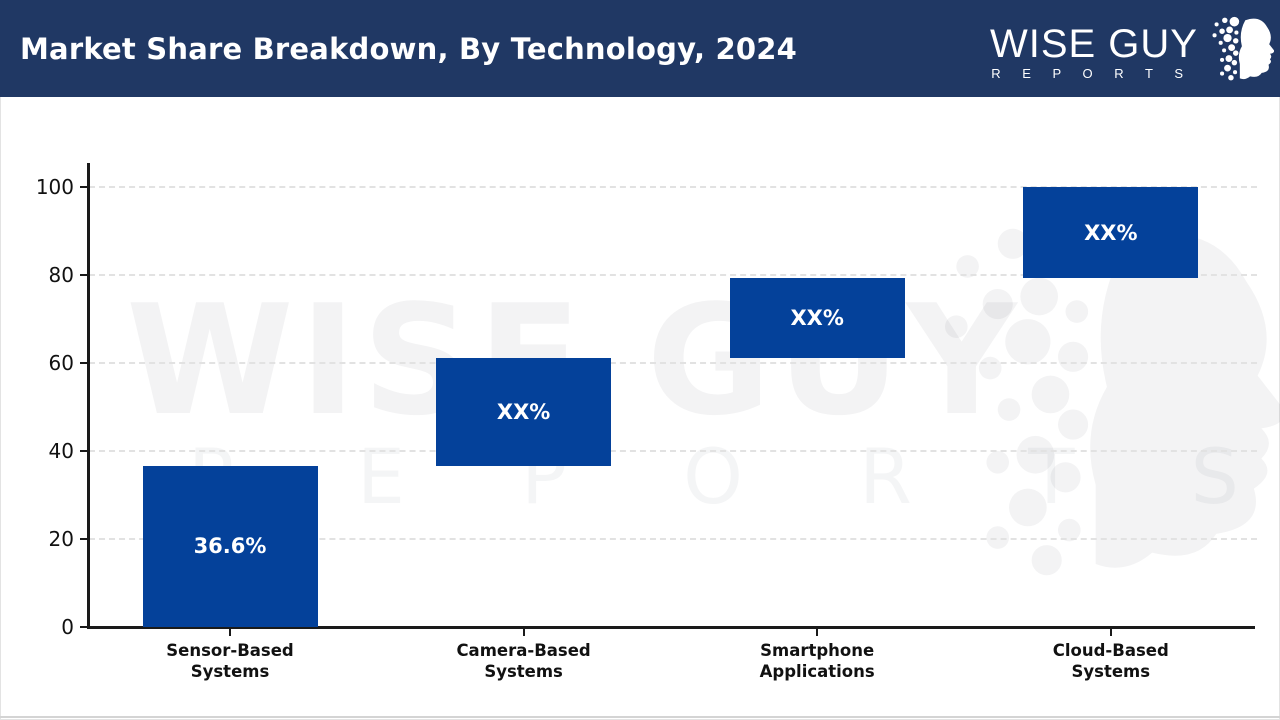 The image size is (1280, 720). What do you see at coordinates (88, 395) in the screenshot?
I see `y-axis-spine` at bounding box center [88, 395].